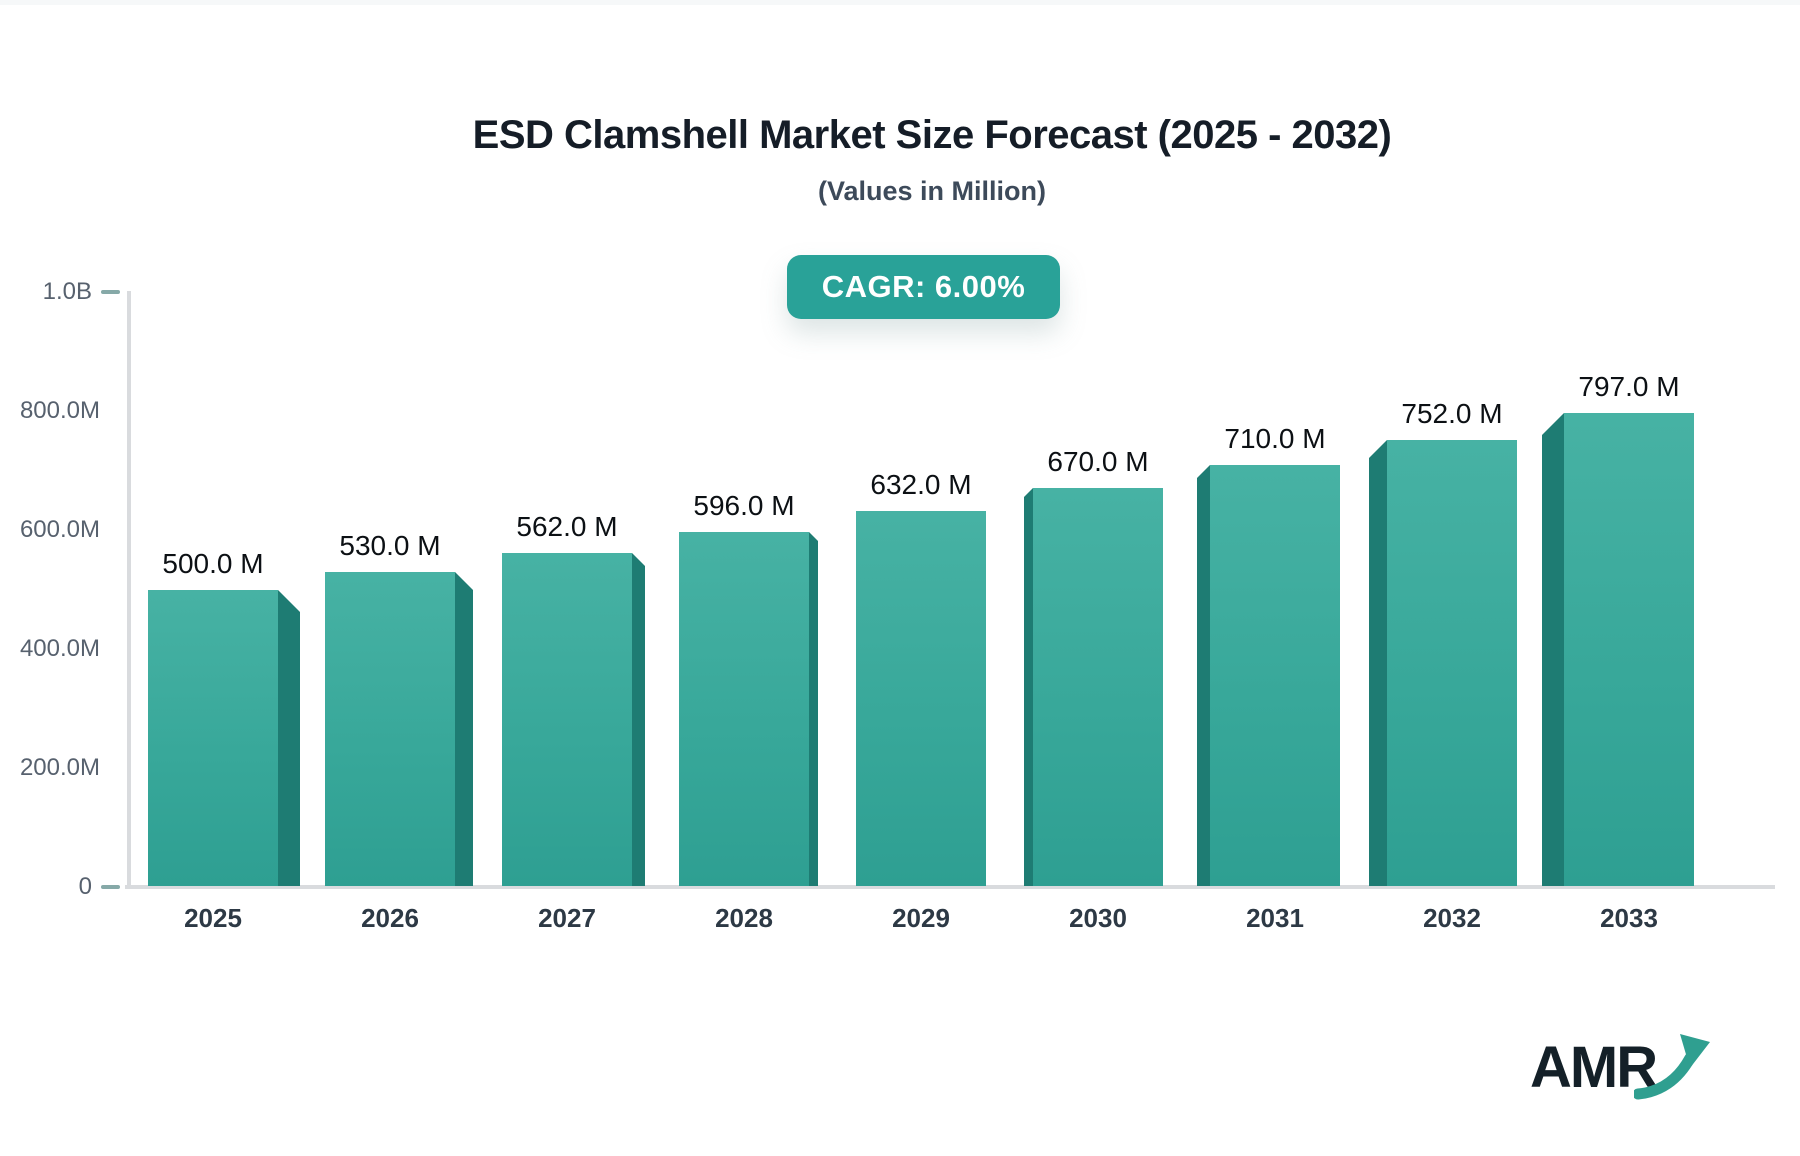 The width and height of the screenshot is (1800, 1156). What do you see at coordinates (567, 719) in the screenshot?
I see `bar-2027` at bounding box center [567, 719].